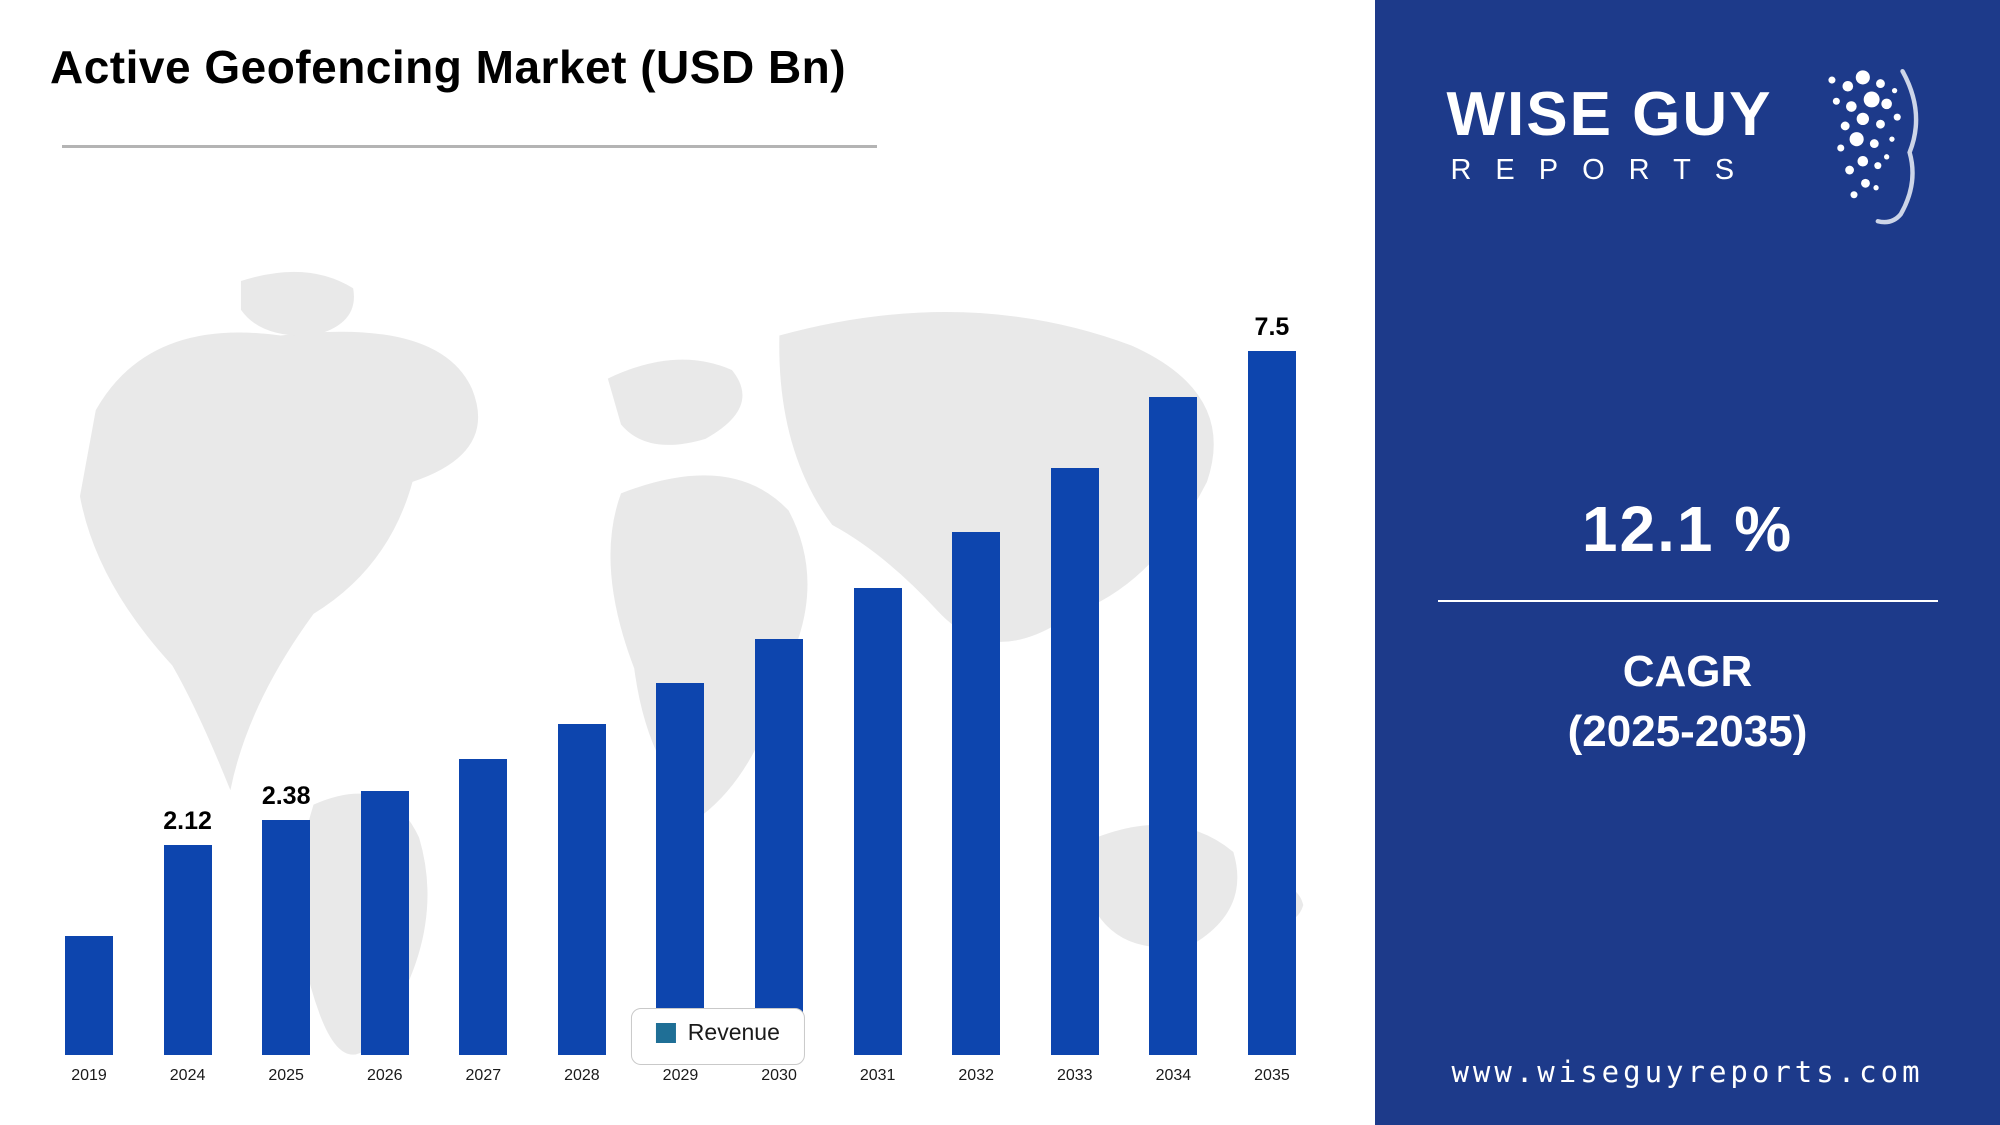 The image size is (2000, 1125). I want to click on bar-column: 2034, so click(1173, 698).